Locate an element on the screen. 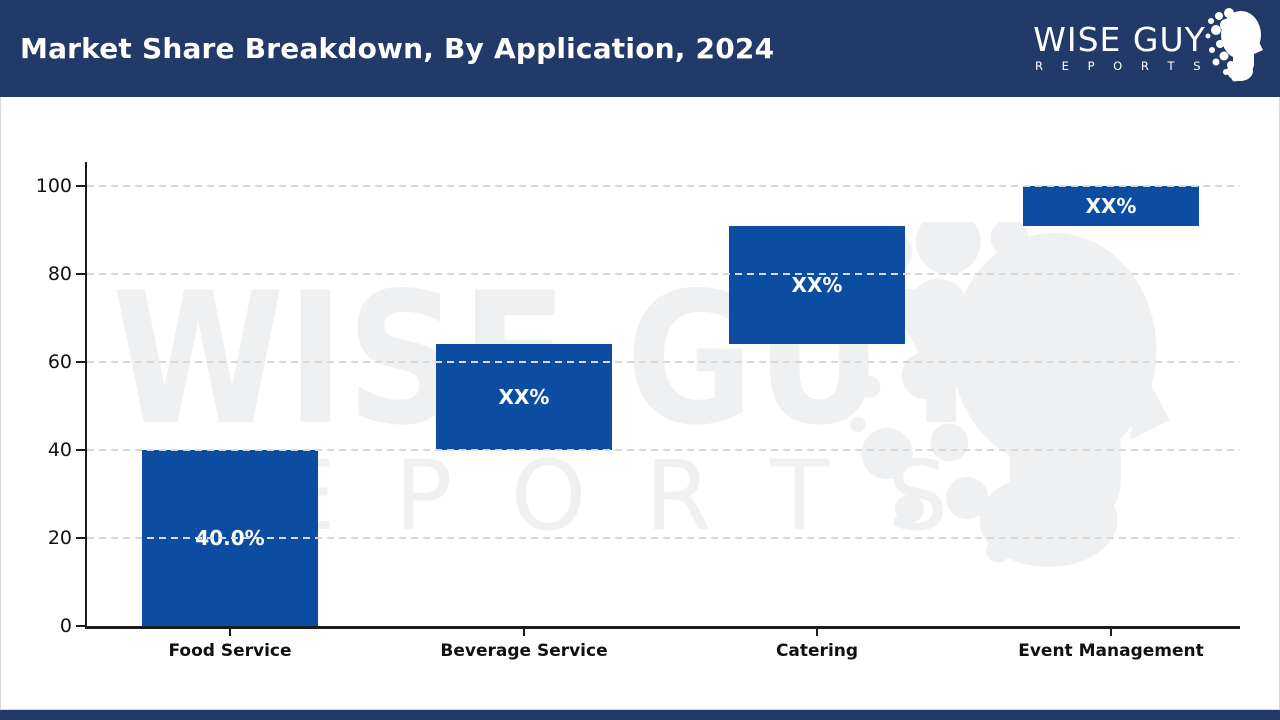 The width and height of the screenshot is (1280, 720). brand-logo-text: WISE GUY R E P O R T S is located at coordinates (1119, 48).